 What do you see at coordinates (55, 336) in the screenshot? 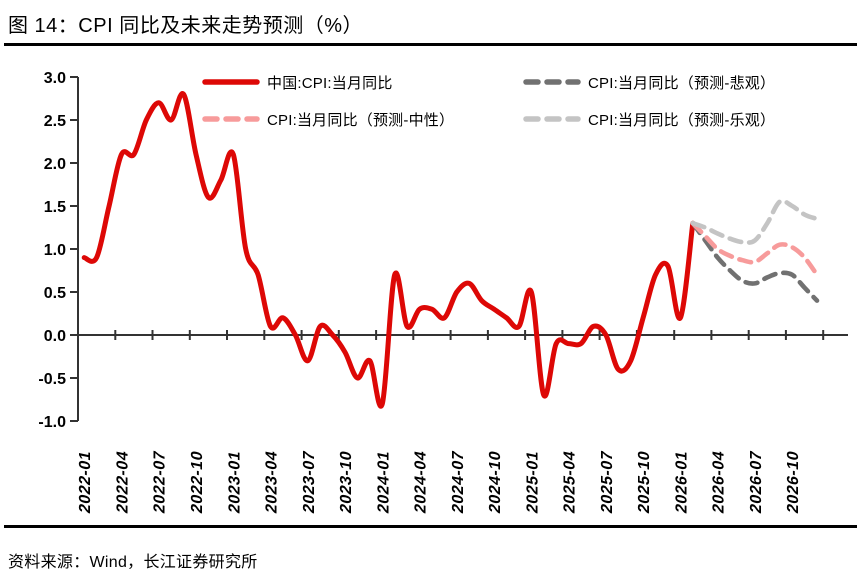
I see `y-tick-label: 0.0` at bounding box center [55, 336].